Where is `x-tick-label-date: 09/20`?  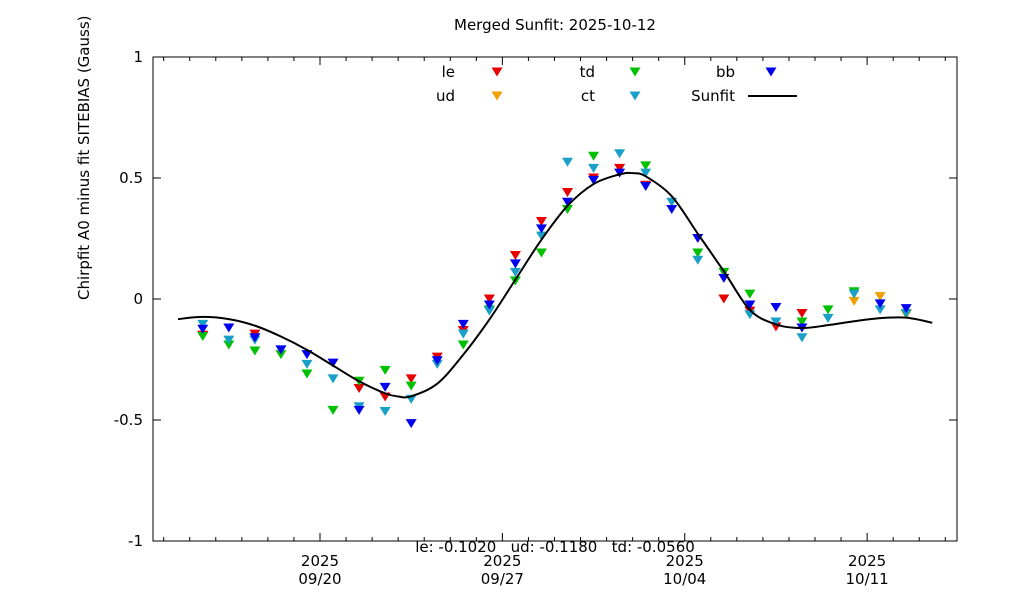 x-tick-label-date: 09/20 is located at coordinates (319, 579).